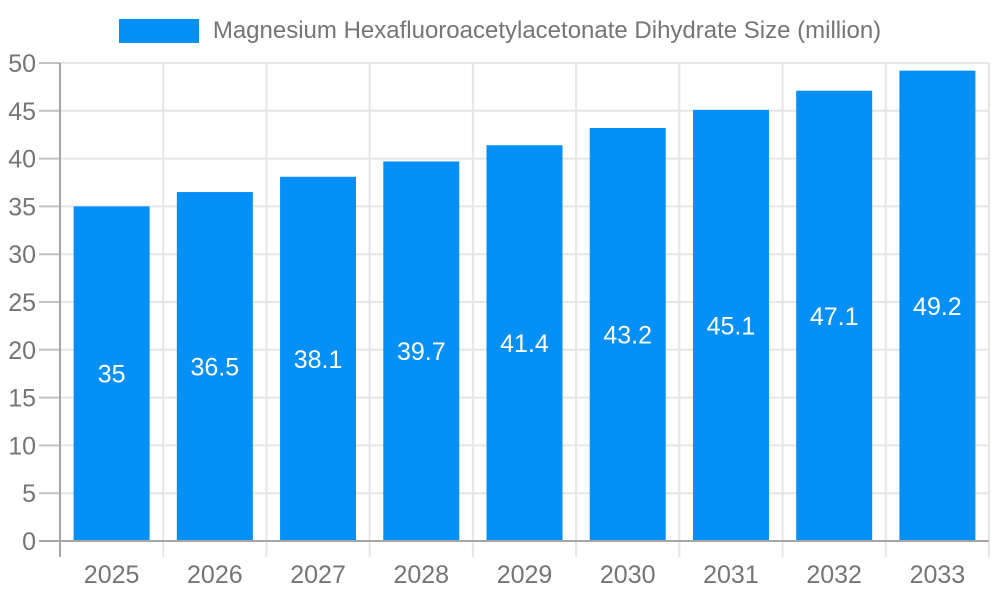  I want to click on bar-2025, so click(111, 373).